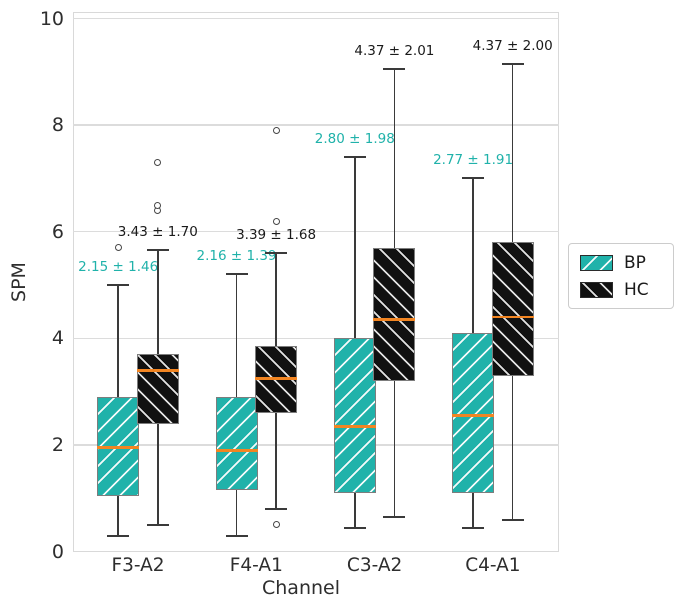 The image size is (677, 605). I want to click on cap-upper-bp-c4-a1, so click(473, 178).